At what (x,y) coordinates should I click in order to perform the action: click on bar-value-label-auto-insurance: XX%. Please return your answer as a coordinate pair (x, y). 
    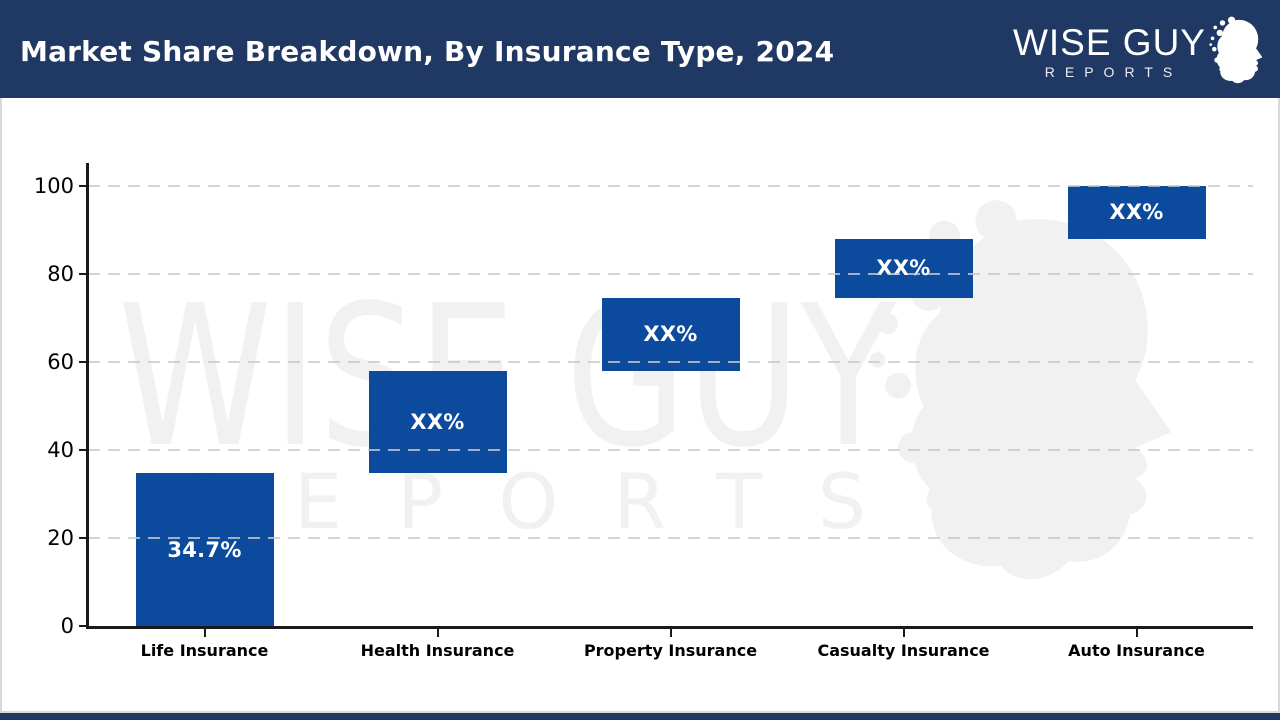
    Looking at the image, I should click on (1136, 212).